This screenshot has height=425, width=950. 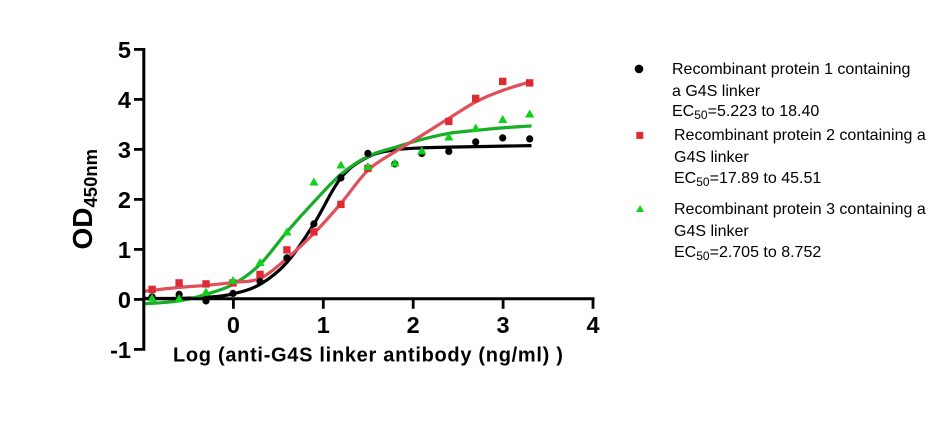 What do you see at coordinates (800, 209) in the screenshot?
I see `svg-text:Recombinant protein 3 containi: Recombinant protein 3 containing a` at bounding box center [800, 209].